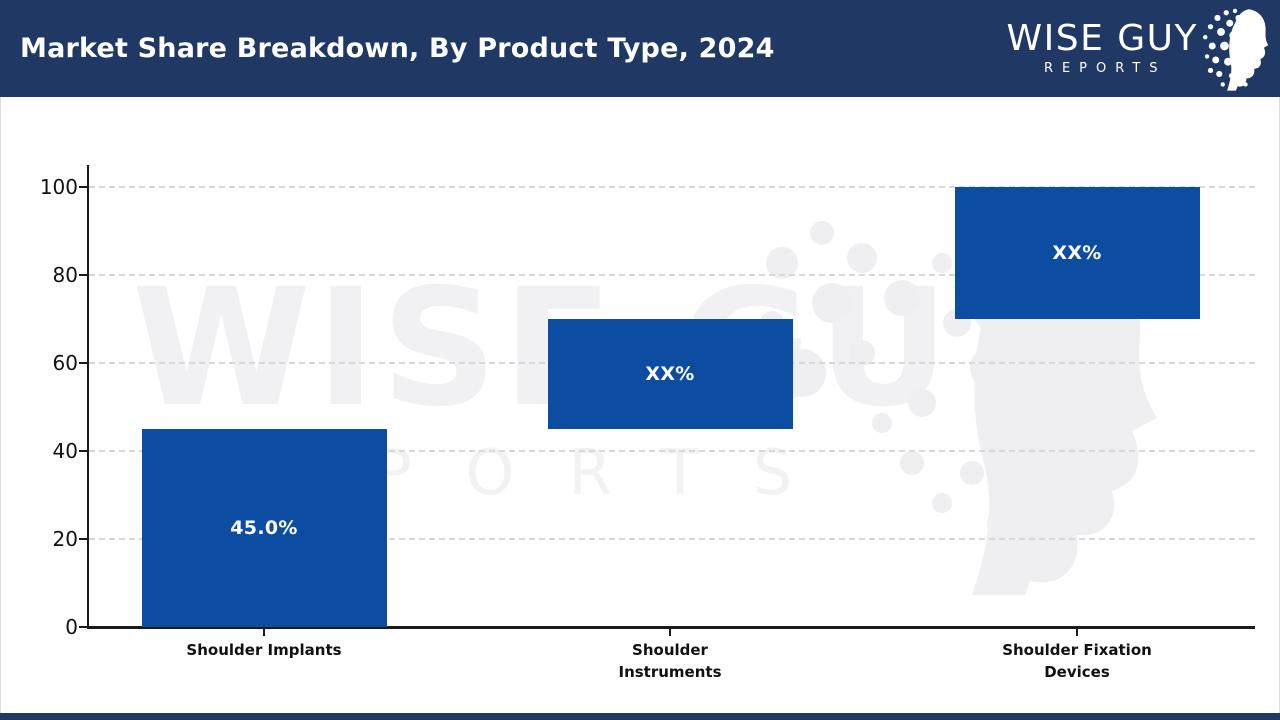  Describe the element at coordinates (1236, 49) in the screenshot. I see `logo-face-icon` at that location.